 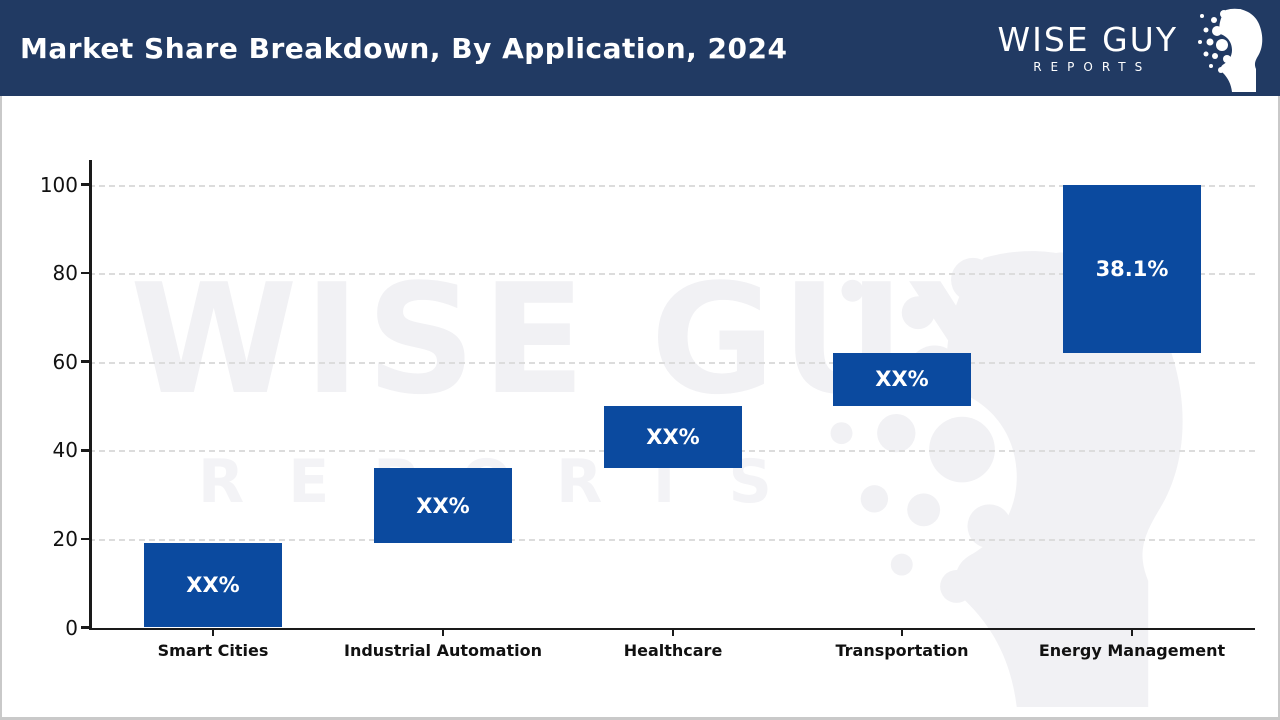 What do you see at coordinates (213, 650) in the screenshot?
I see `x-category-label-smart-cities: Smart Cities` at bounding box center [213, 650].